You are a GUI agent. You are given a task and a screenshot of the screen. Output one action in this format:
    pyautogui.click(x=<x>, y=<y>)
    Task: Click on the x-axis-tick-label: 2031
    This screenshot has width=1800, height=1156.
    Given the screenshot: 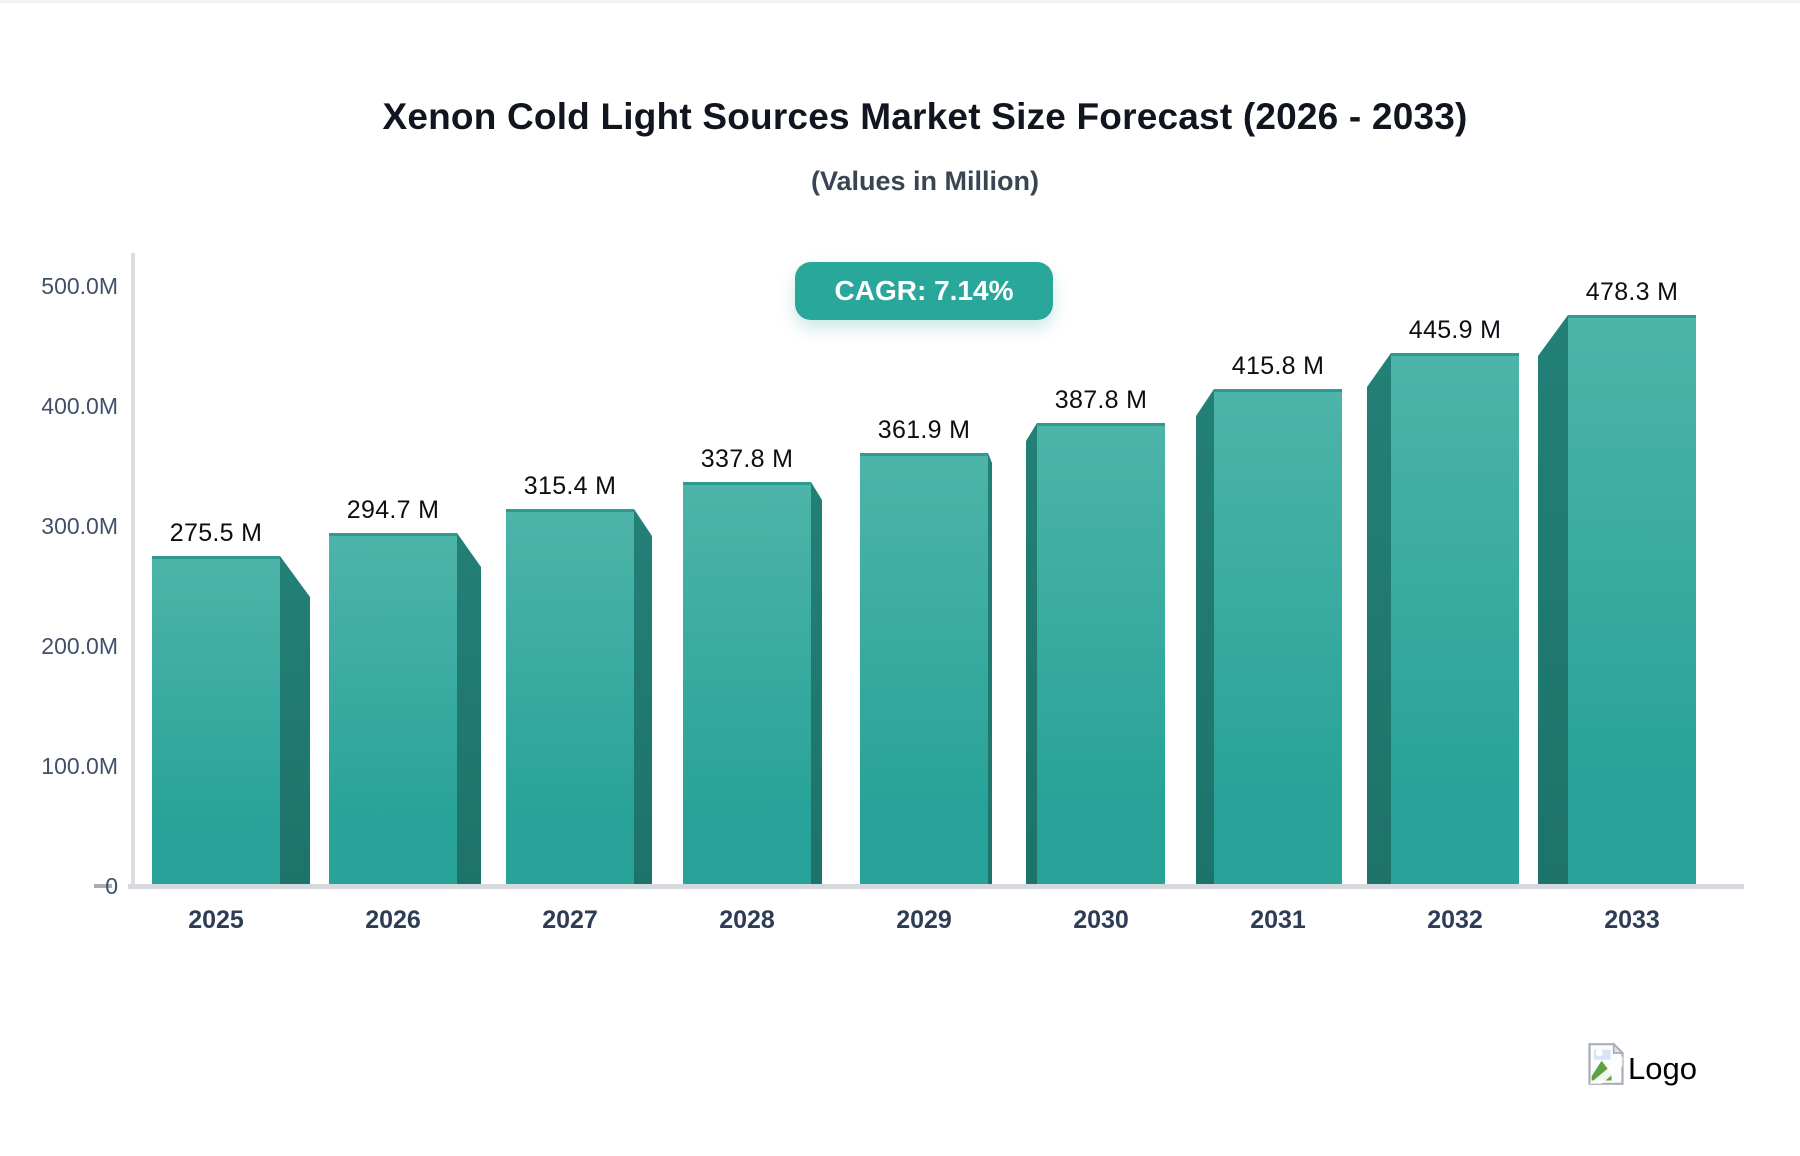 What is the action you would take?
    pyautogui.click(x=1278, y=920)
    